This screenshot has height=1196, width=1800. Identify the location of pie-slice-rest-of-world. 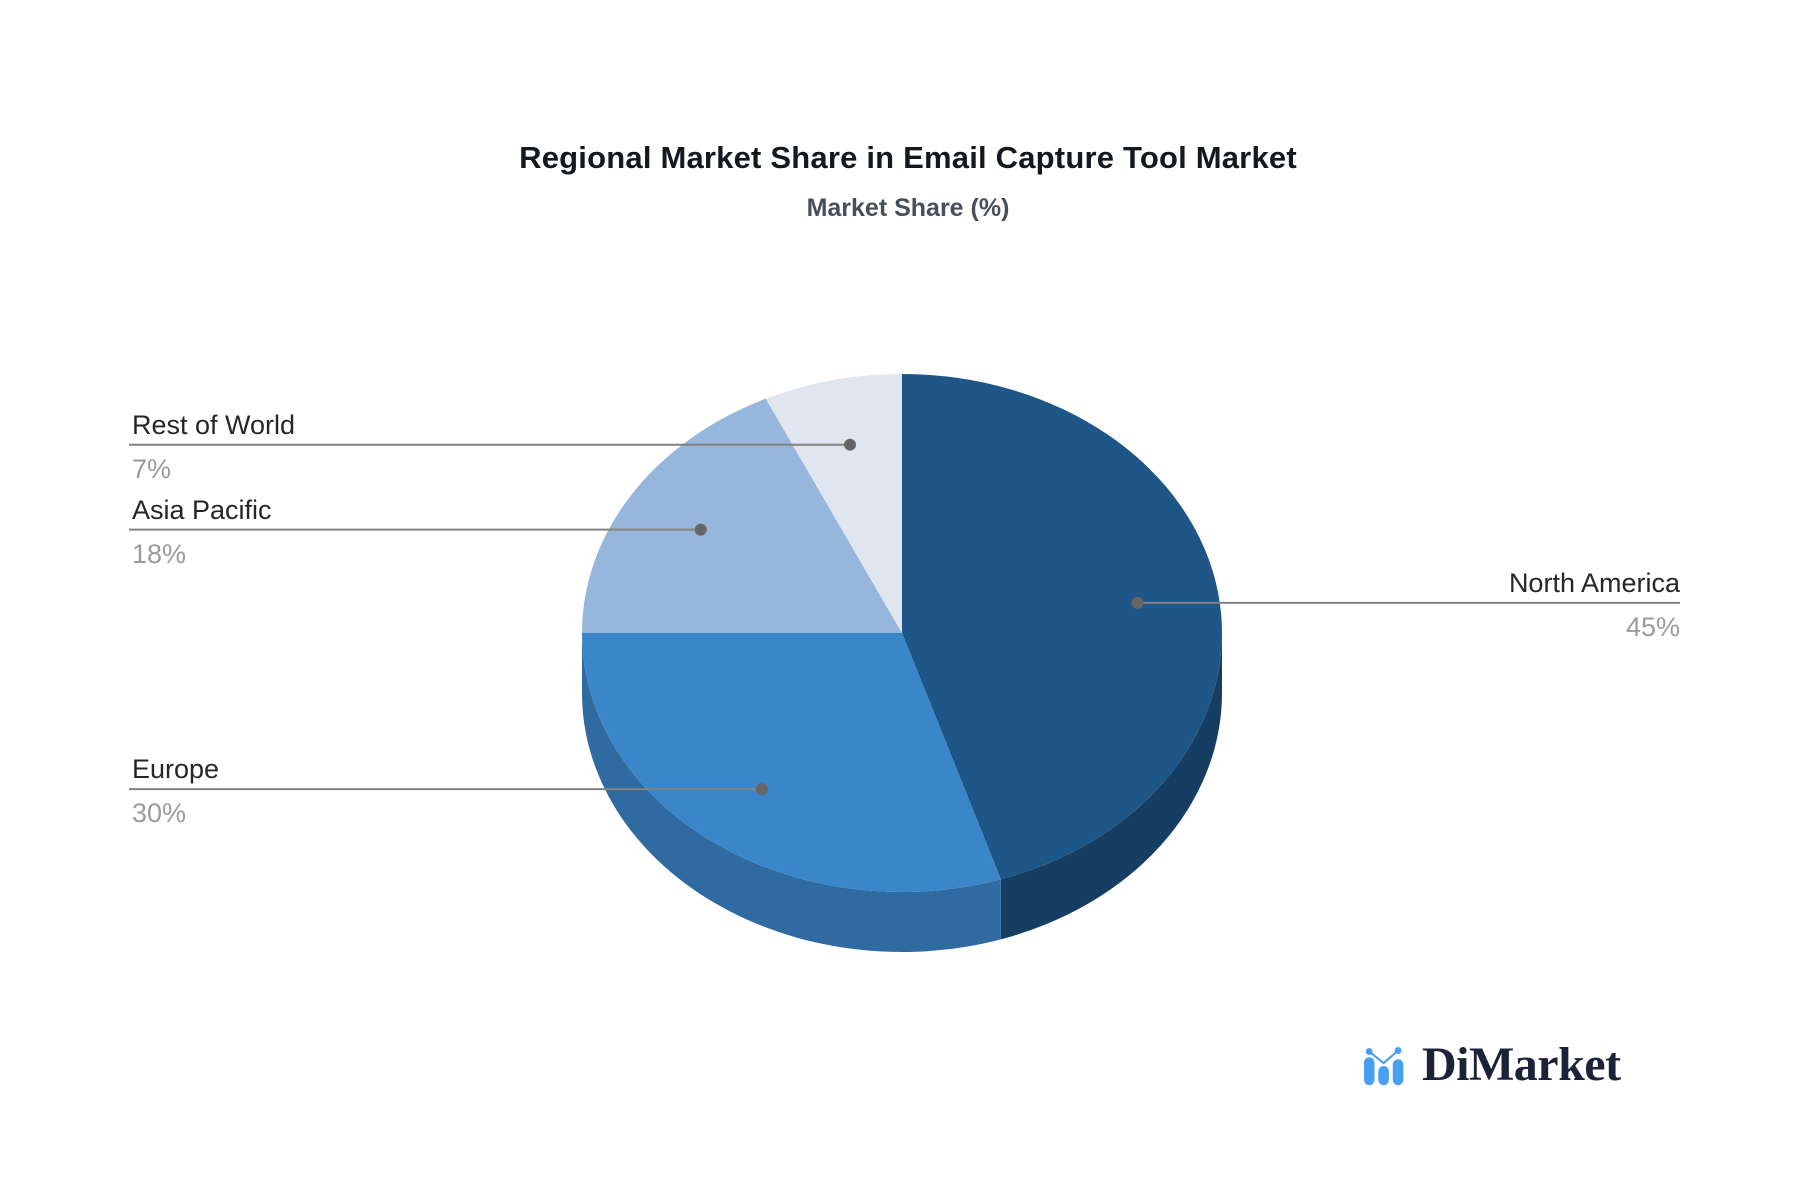
(833, 503).